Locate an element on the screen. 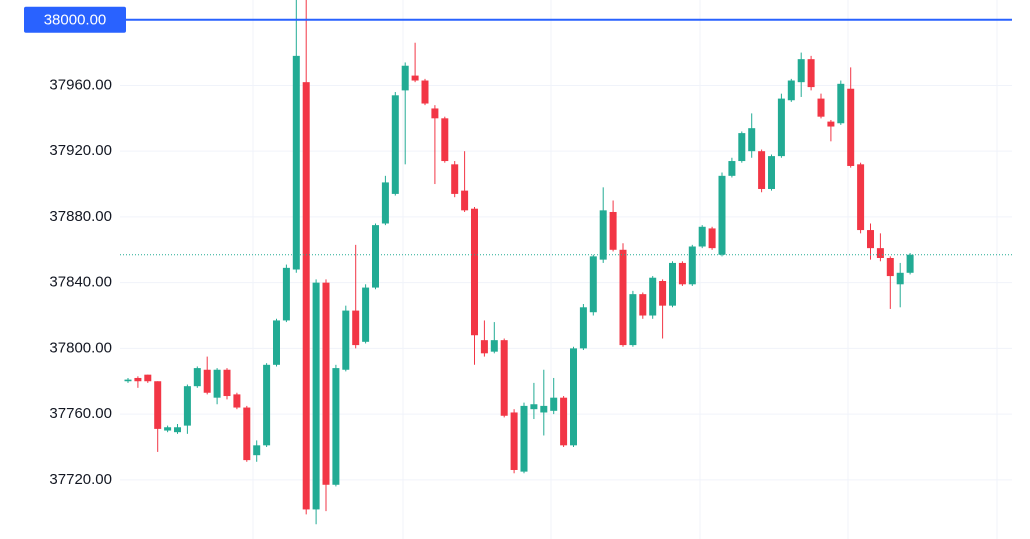  y-tick-label: 37800.00 is located at coordinates (80, 347).